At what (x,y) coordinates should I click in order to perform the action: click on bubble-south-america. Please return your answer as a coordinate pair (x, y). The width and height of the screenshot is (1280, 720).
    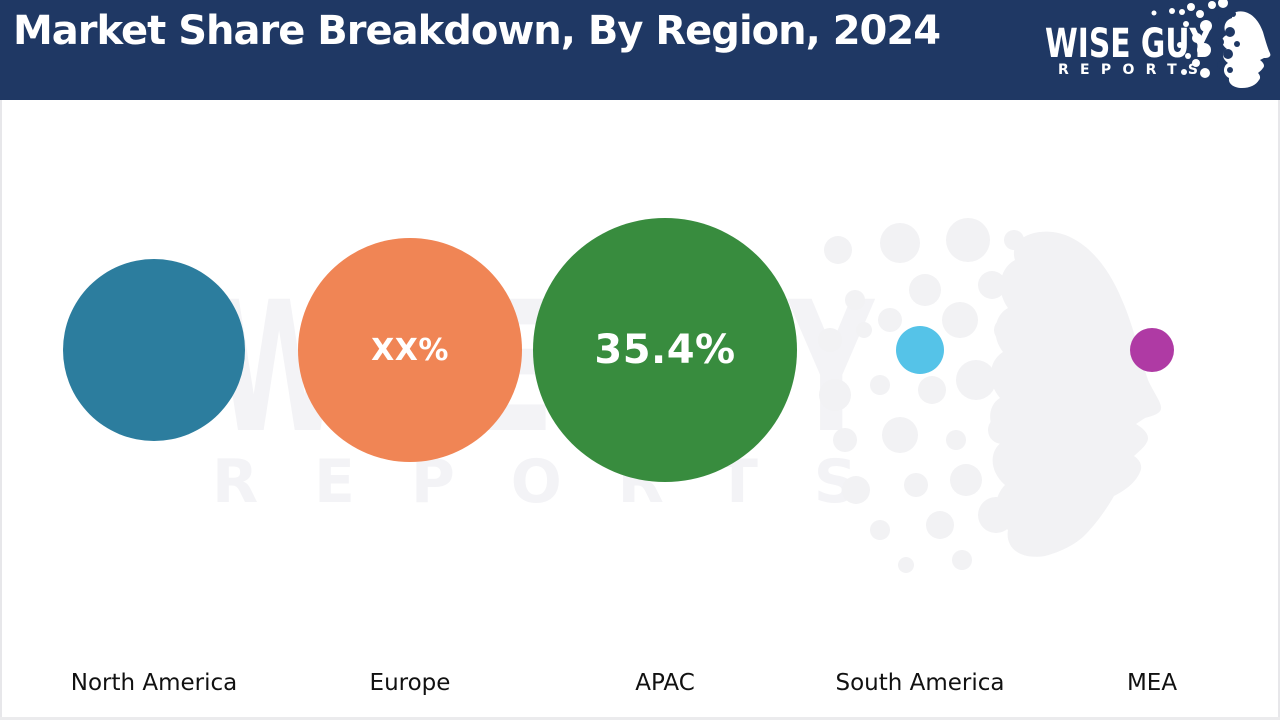
    Looking at the image, I should click on (920, 350).